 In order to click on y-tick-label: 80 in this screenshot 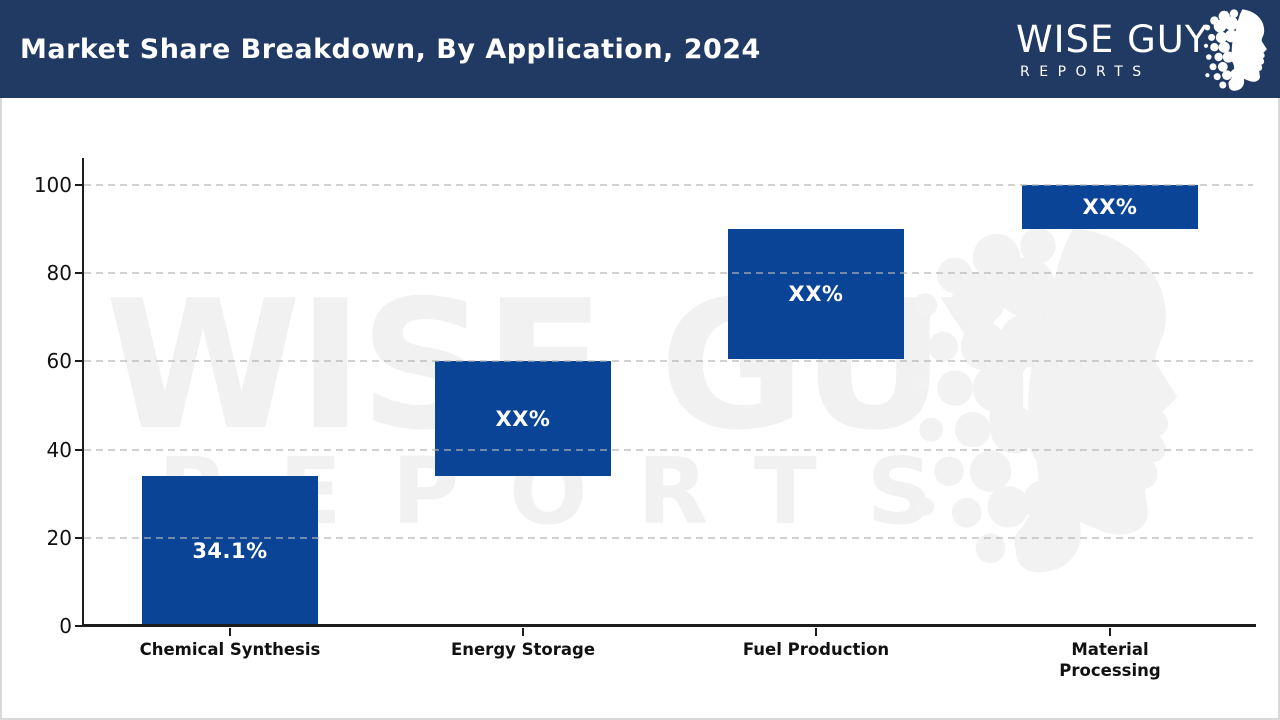, I will do `click(59, 273)`.